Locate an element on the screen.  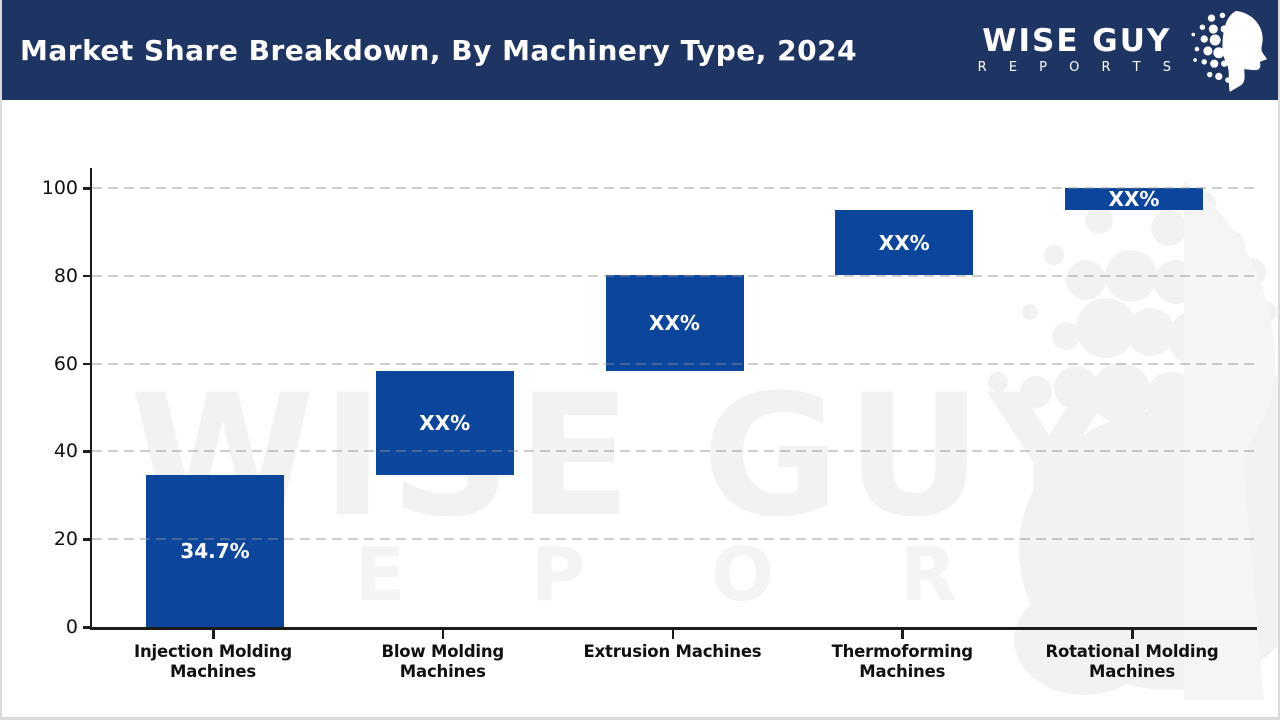
y-tick-label: 20 is located at coordinates (65, 539).